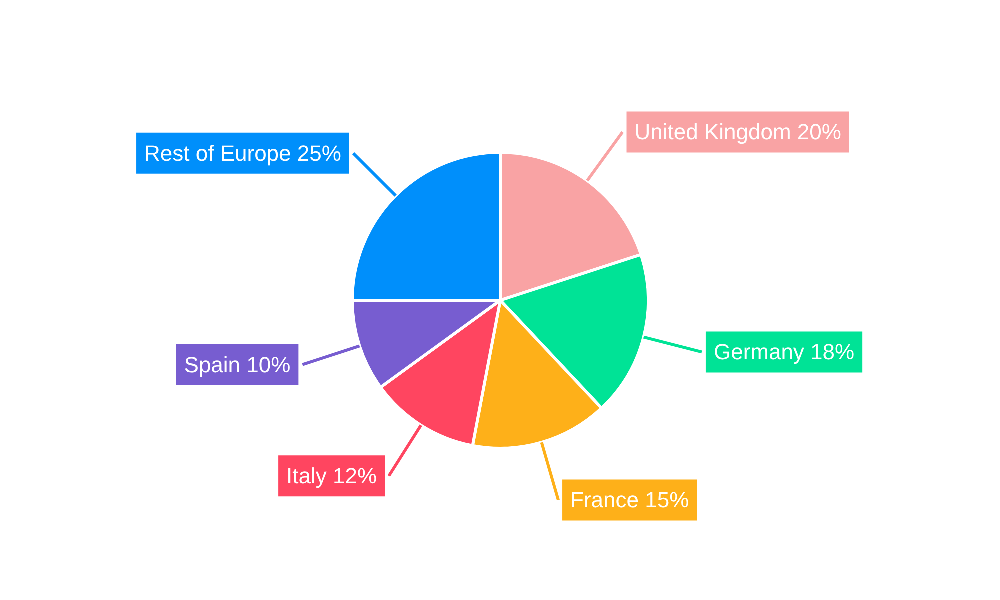  Describe the element at coordinates (784, 352) in the screenshot. I see `slice-label: Germany 18%` at that location.